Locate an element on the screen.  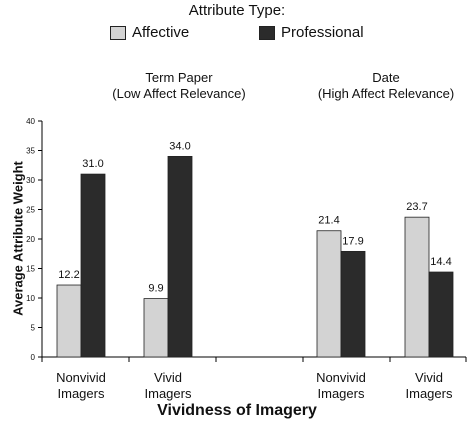
legend-swatch-affective is located at coordinates (118, 32).